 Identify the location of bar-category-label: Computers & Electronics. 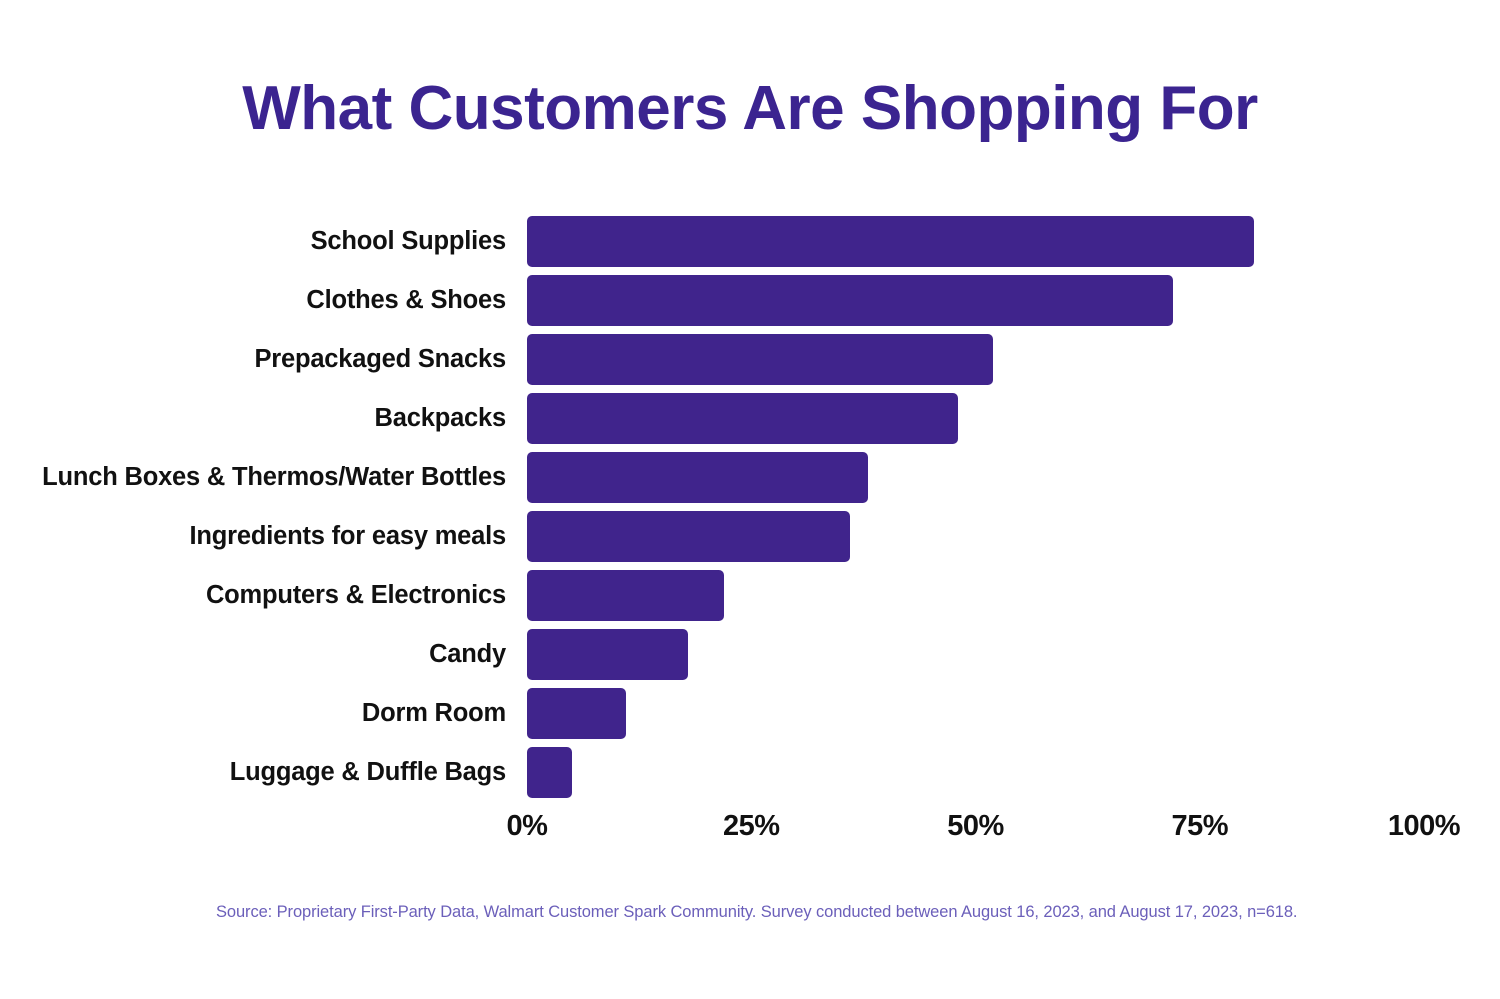
(355, 595).